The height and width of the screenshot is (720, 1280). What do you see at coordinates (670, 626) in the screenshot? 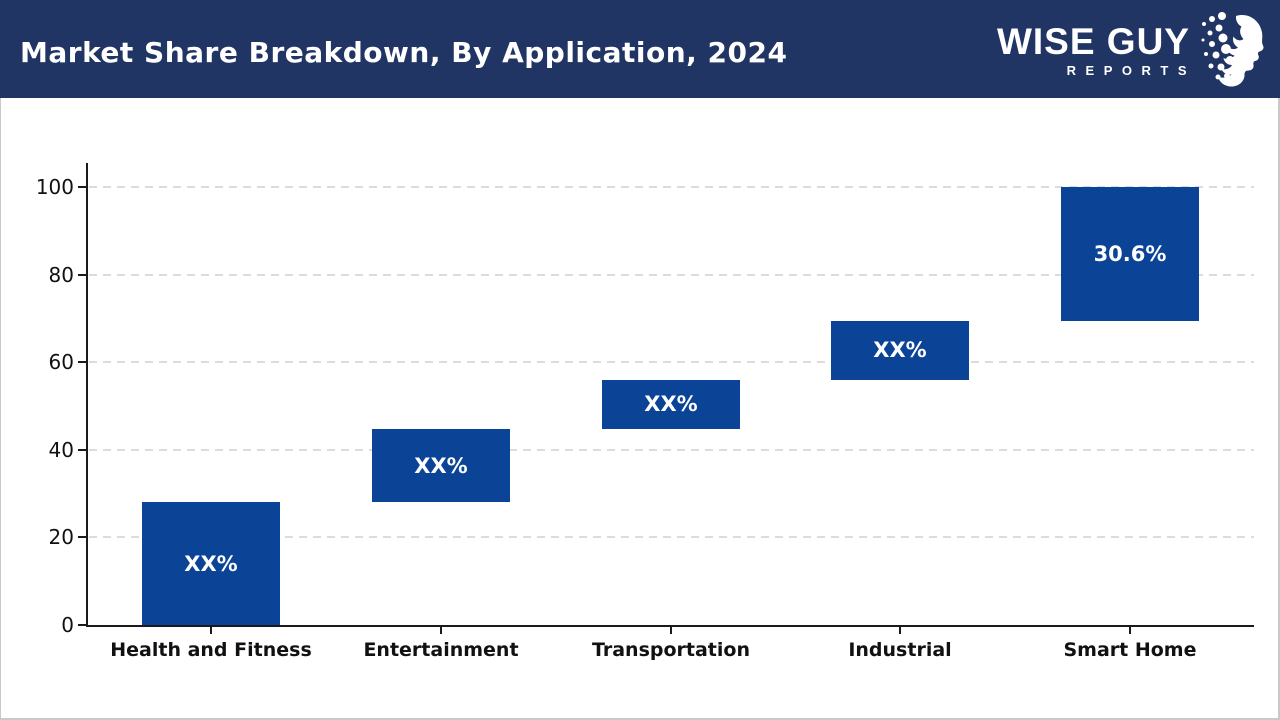
I see `x-axis-line` at bounding box center [670, 626].